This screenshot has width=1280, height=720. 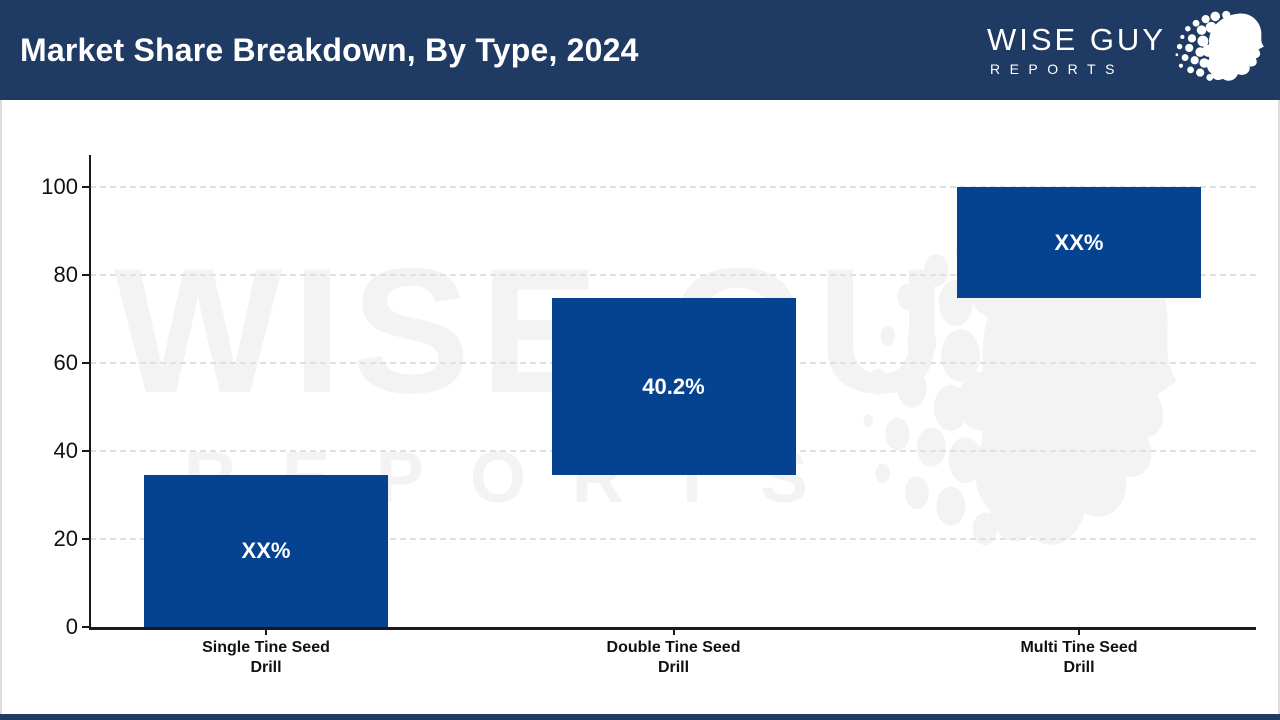 What do you see at coordinates (1079, 657) in the screenshot?
I see `x-category-label-3: Multi Tine Seed Drill` at bounding box center [1079, 657].